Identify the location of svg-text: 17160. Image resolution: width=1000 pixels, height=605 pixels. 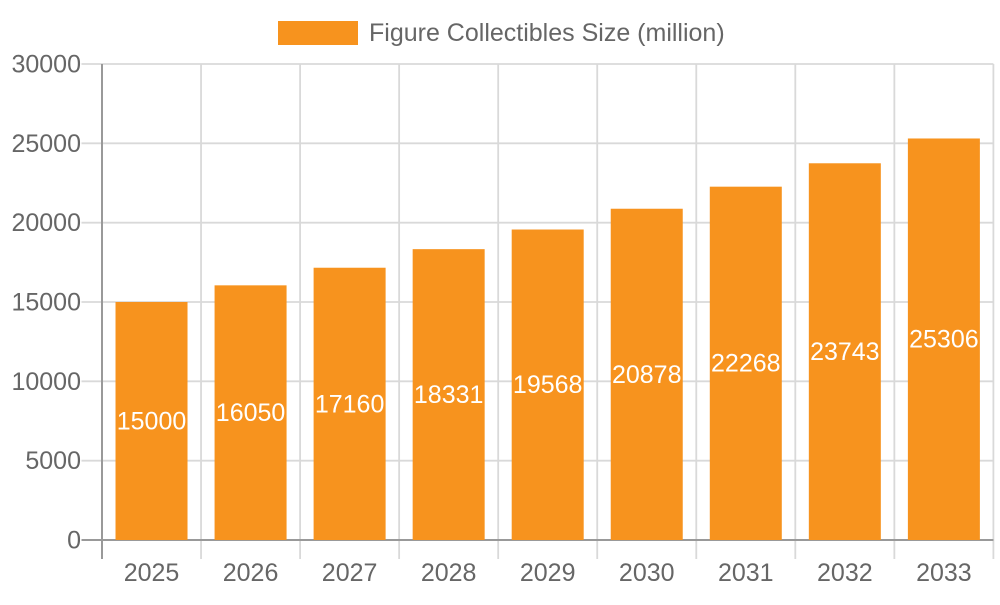
(350, 404).